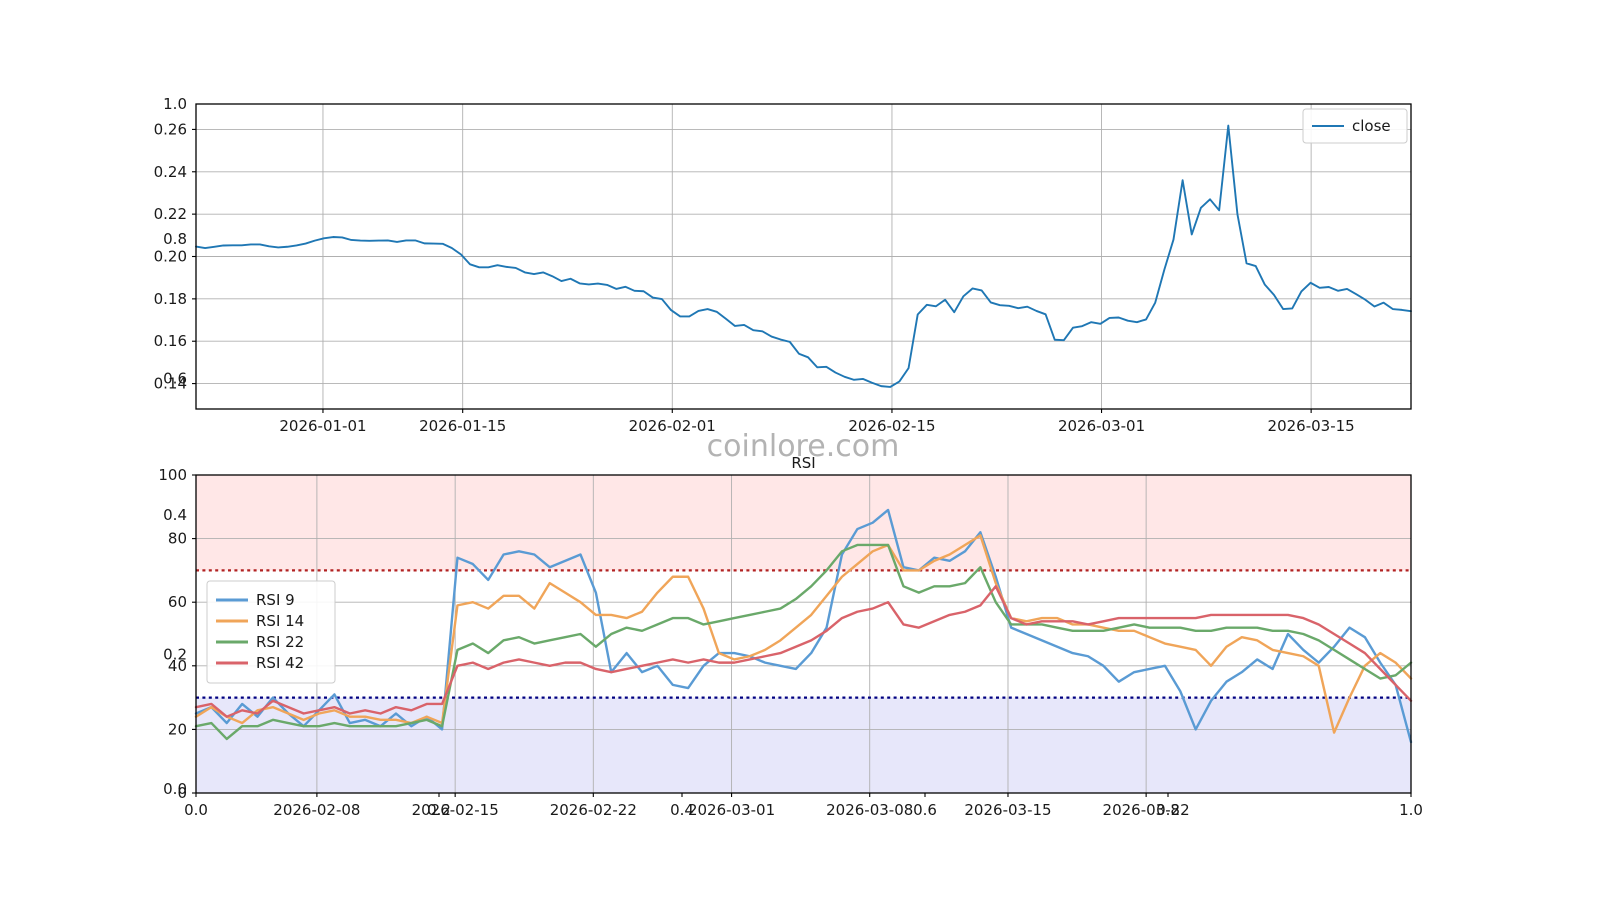 This screenshot has height=900, width=1600. What do you see at coordinates (177, 539) in the screenshot?
I see `rsi-ytick-label: 80` at bounding box center [177, 539].